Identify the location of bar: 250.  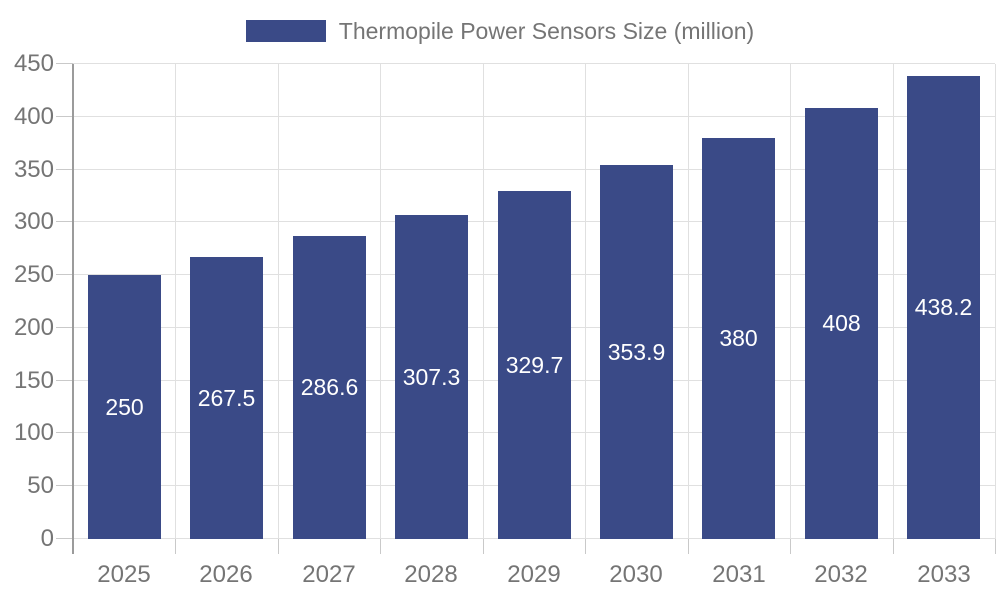
(124, 407).